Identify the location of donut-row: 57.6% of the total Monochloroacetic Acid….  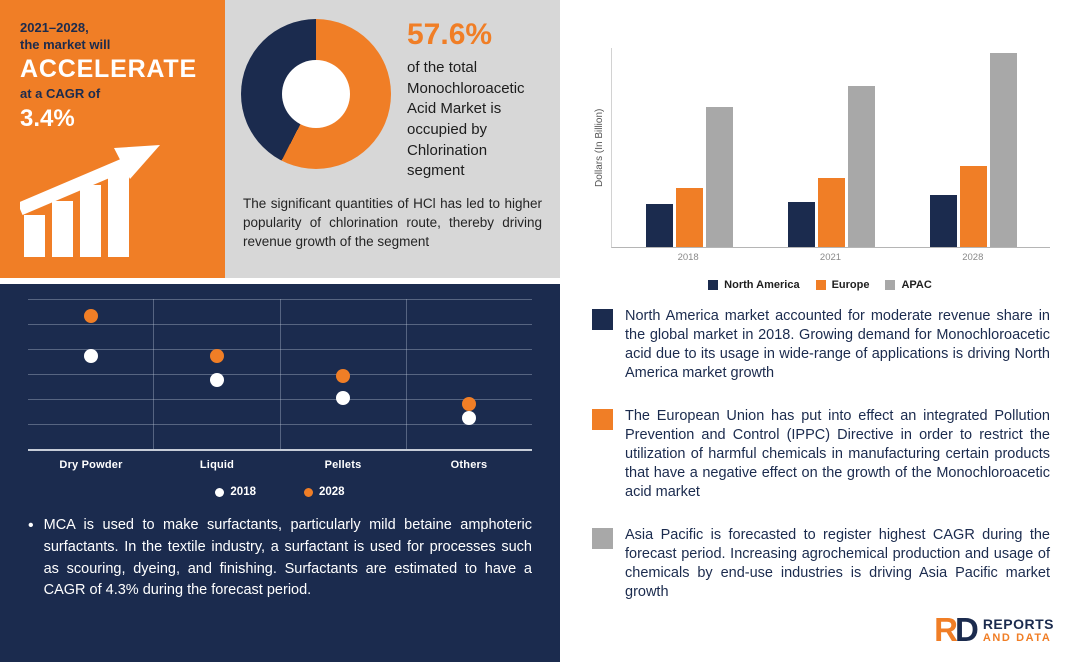
(392, 98).